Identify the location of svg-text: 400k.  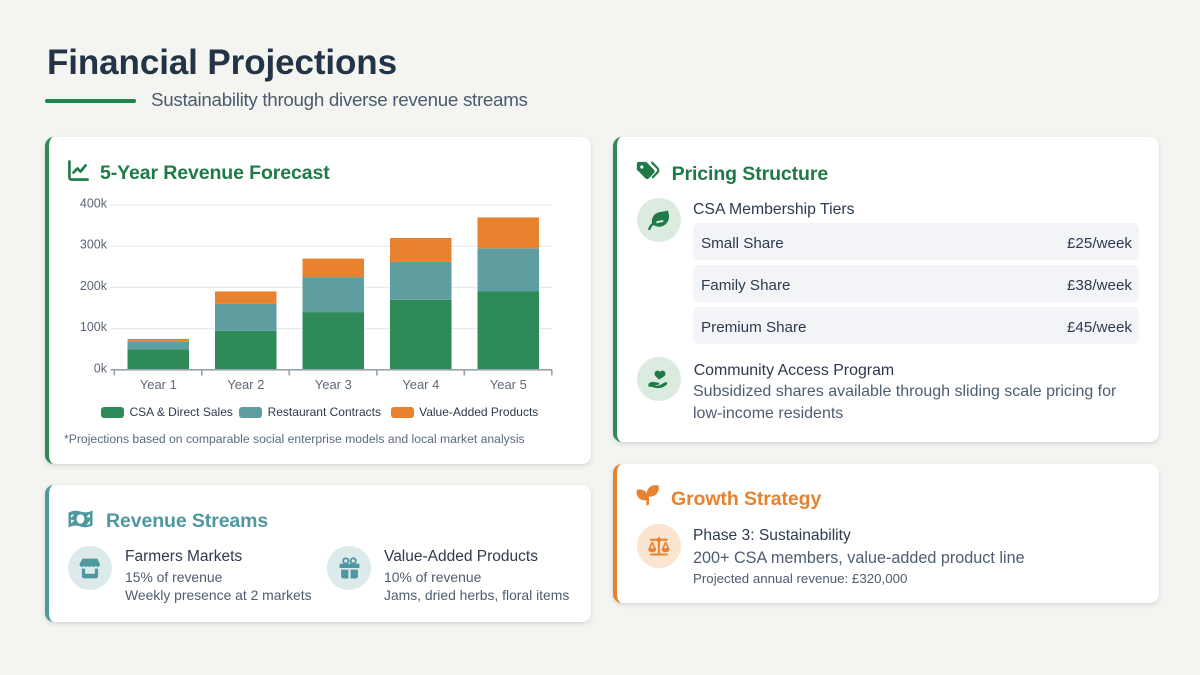
(94, 204).